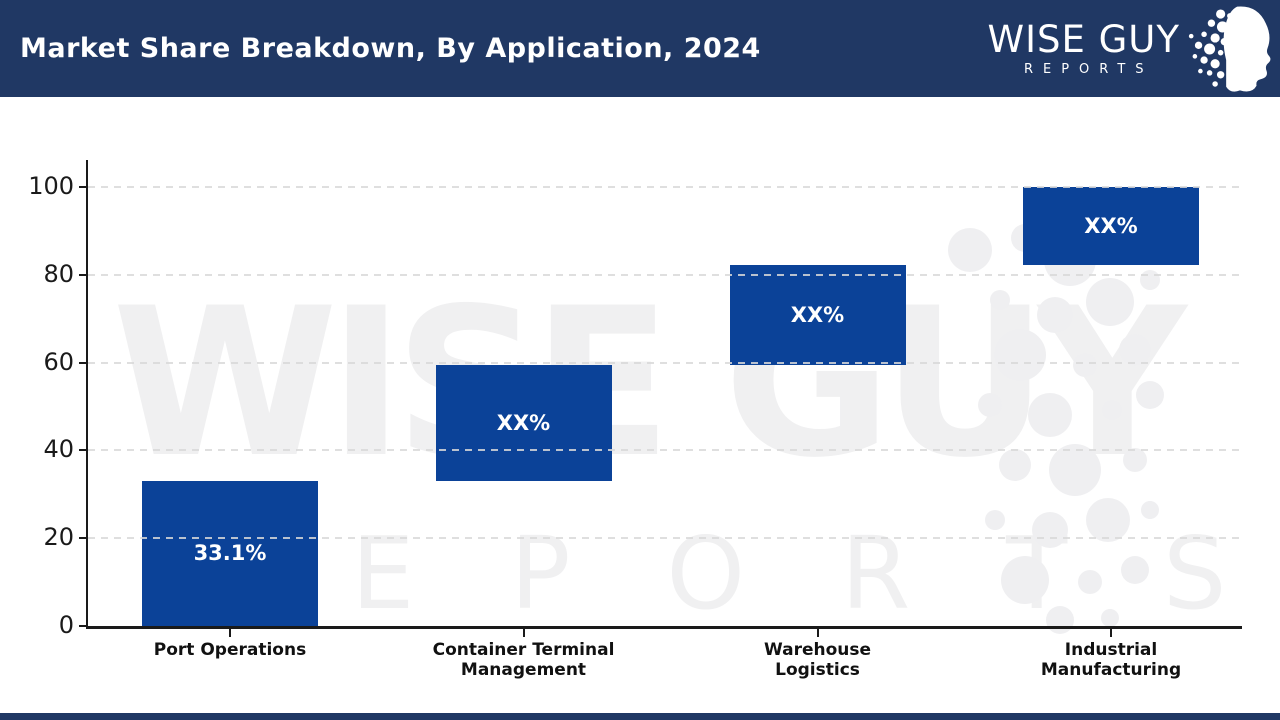 Image resolution: width=1280 pixels, height=720 pixels. I want to click on footer-bar, so click(640, 716).